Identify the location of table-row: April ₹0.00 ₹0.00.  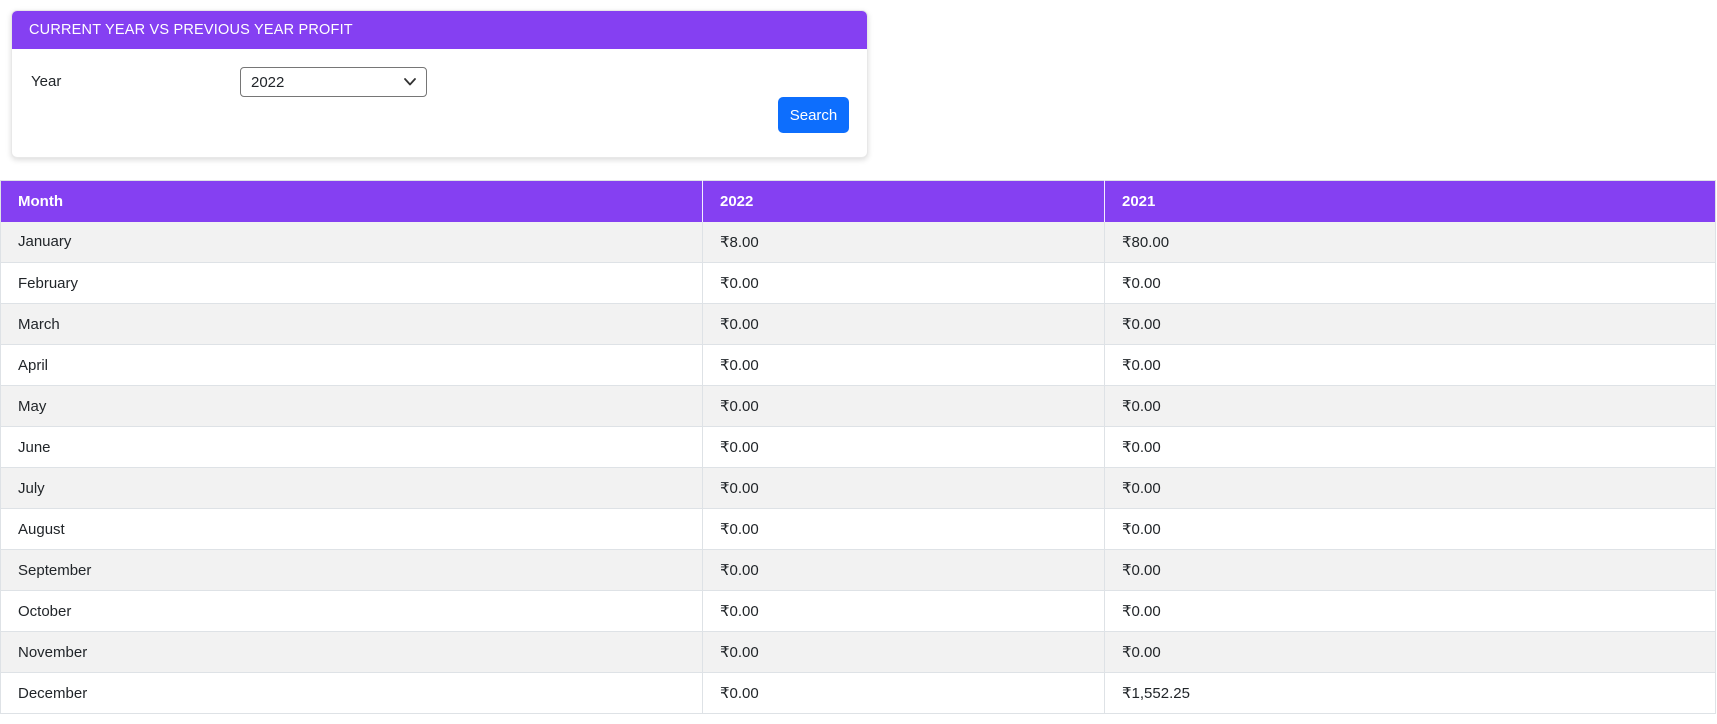
(858, 365).